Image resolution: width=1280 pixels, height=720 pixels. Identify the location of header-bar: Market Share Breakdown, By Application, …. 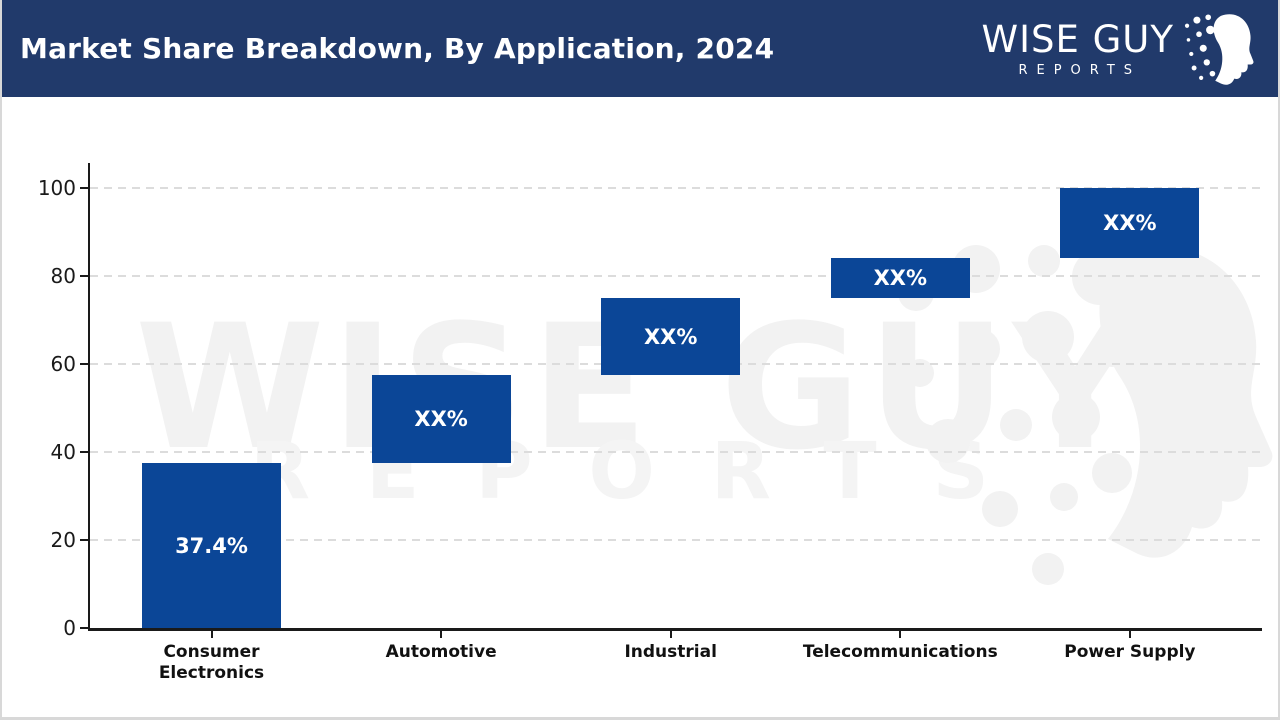
(640, 48).